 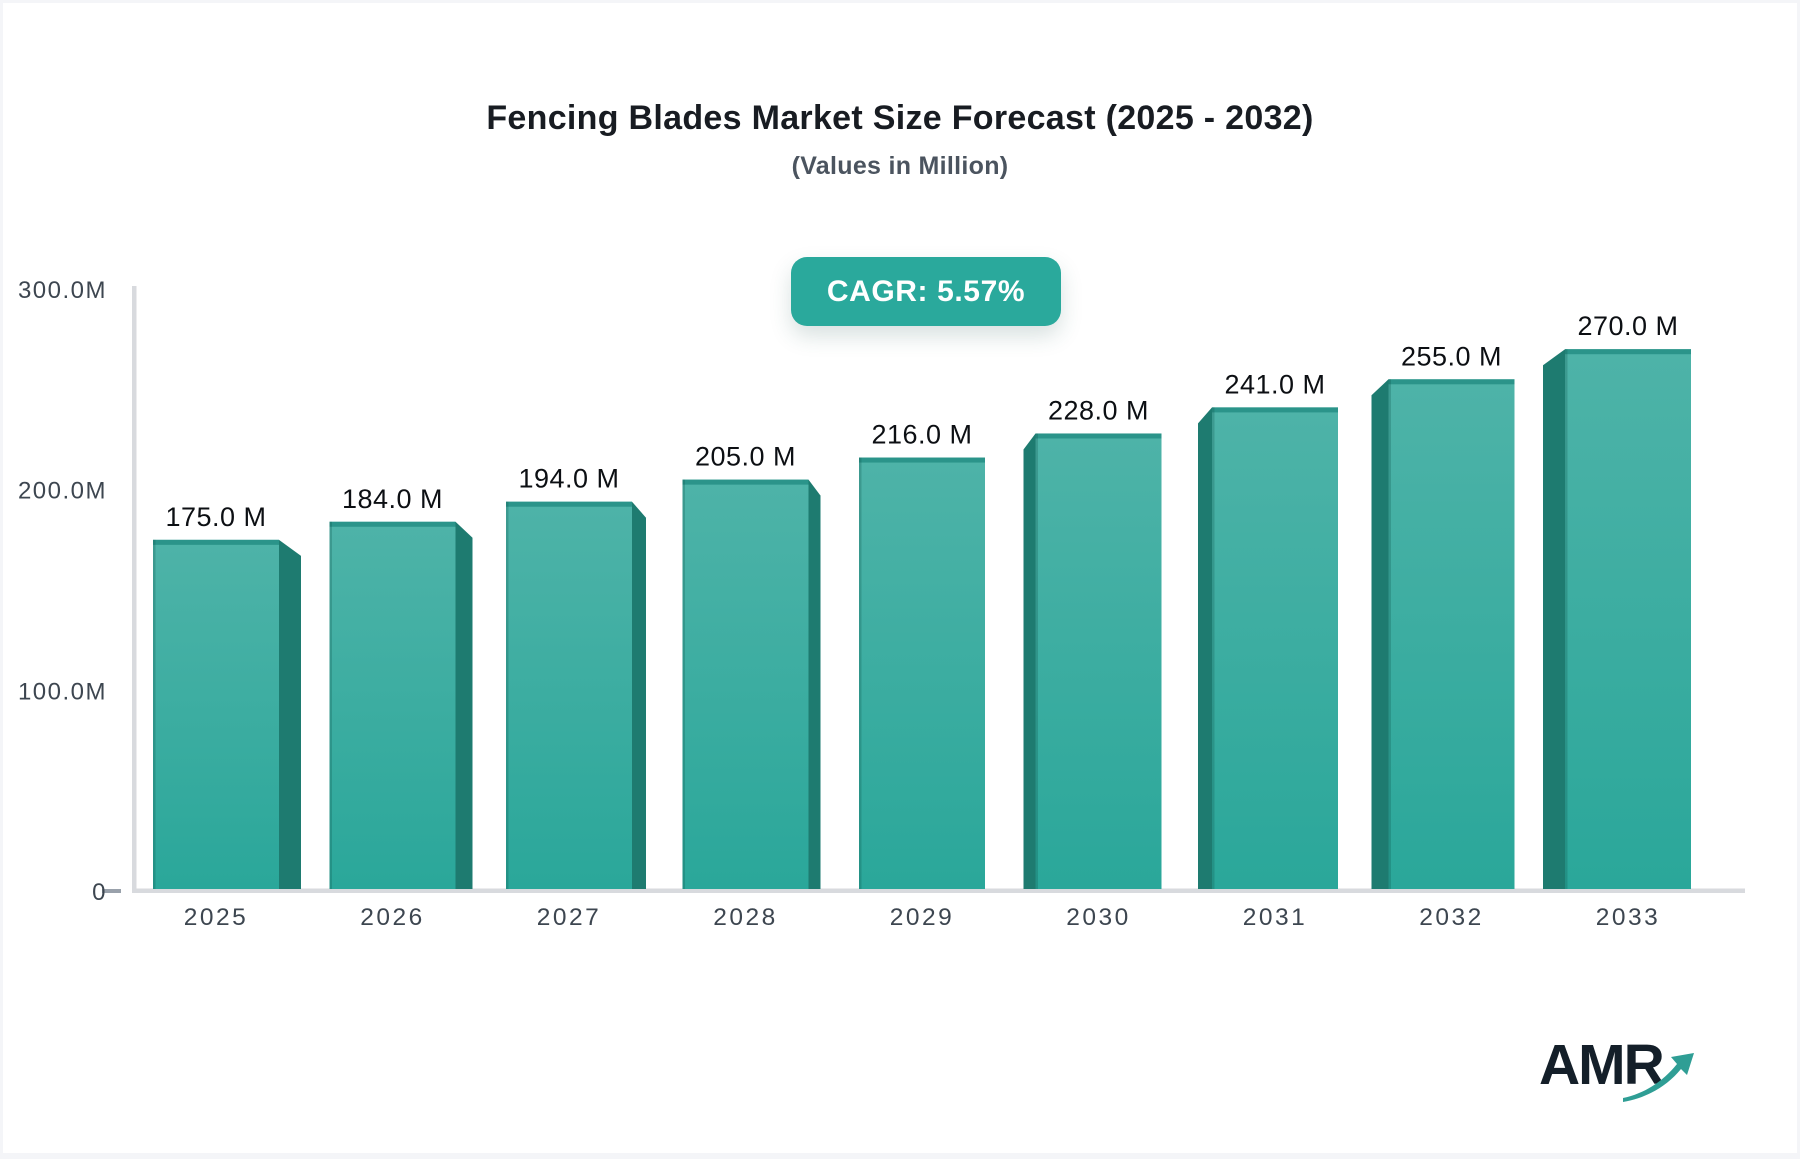 I want to click on bar-top-edge-2028, so click(x=745, y=482).